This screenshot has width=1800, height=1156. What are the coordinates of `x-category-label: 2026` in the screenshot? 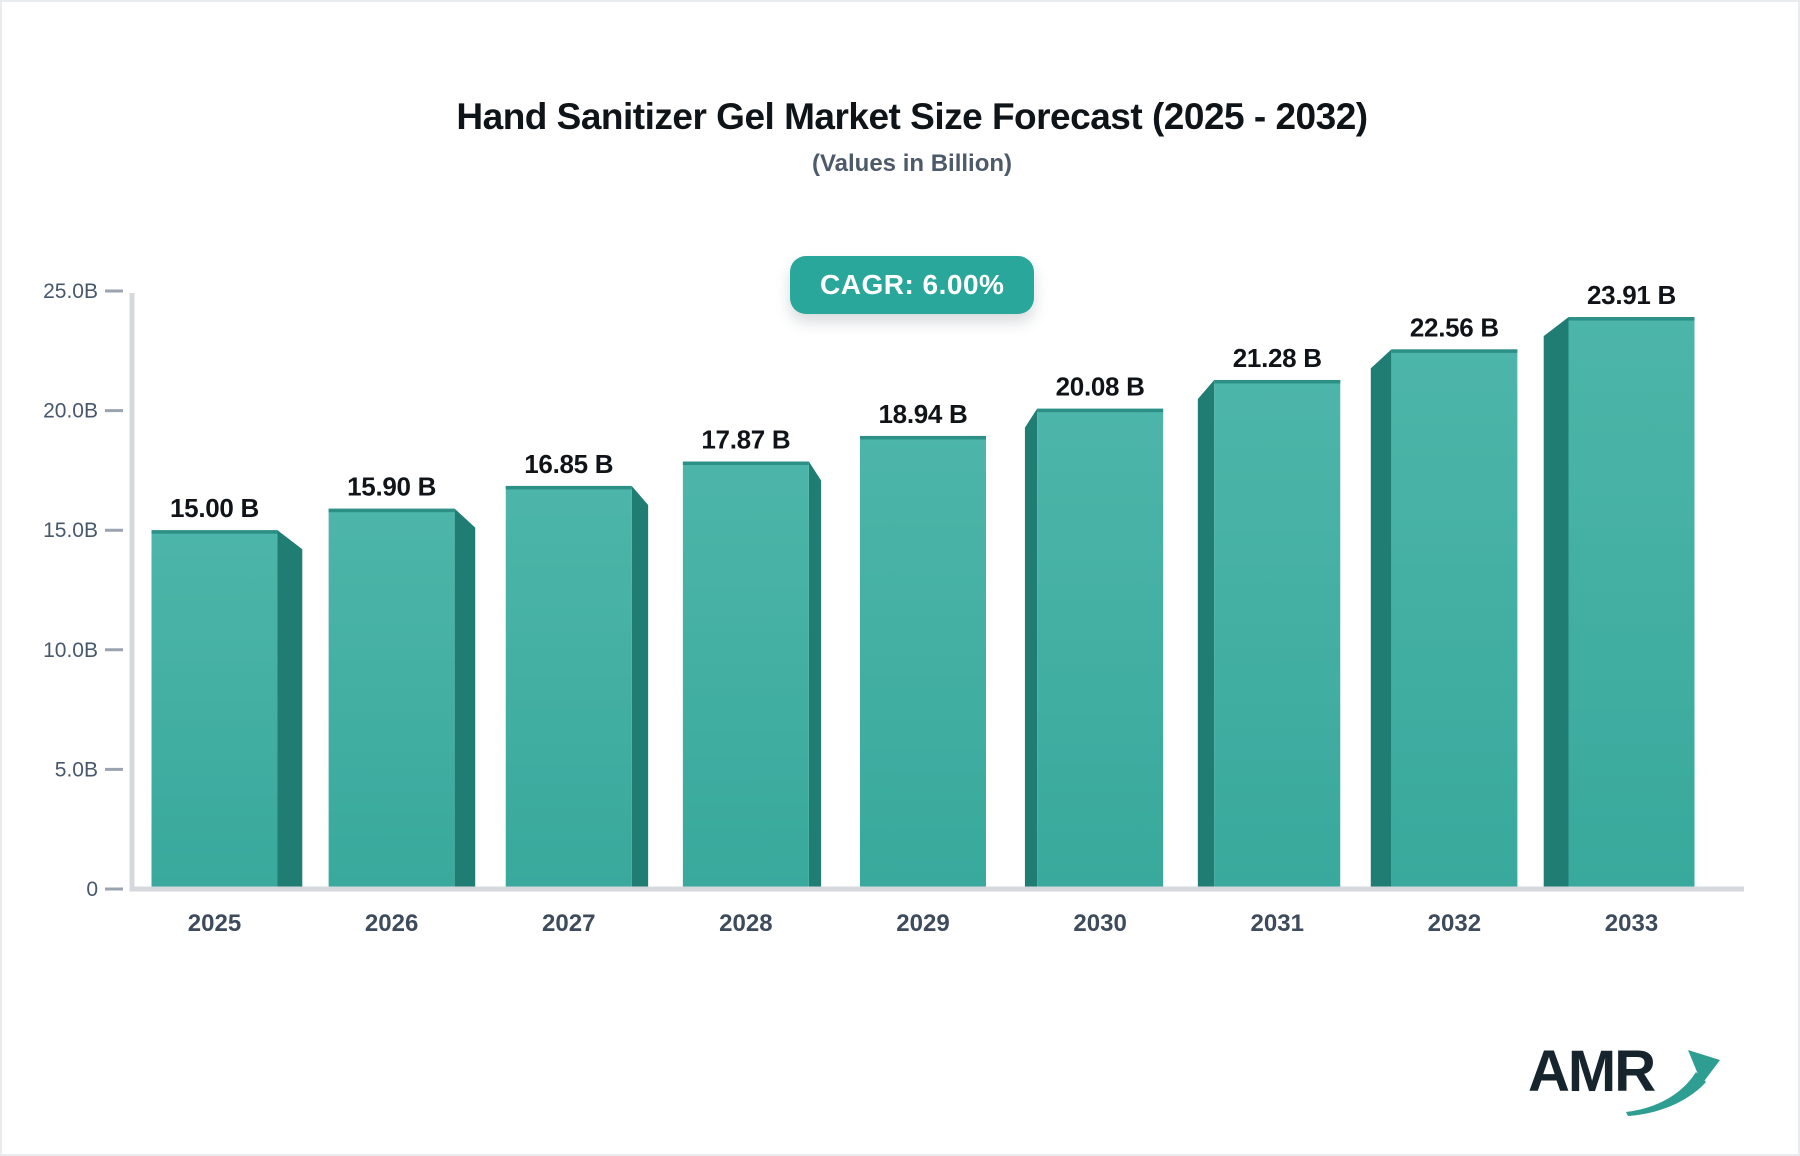 It's located at (391, 923).